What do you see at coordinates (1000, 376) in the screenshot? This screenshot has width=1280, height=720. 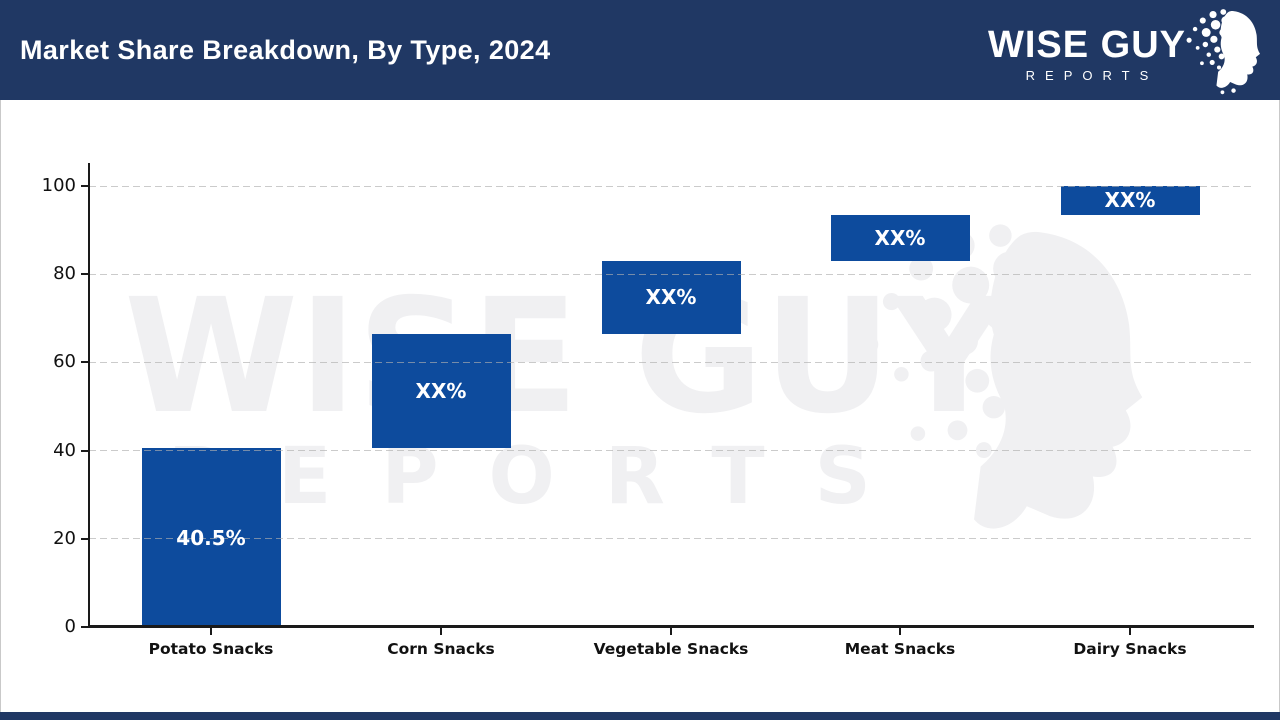 I see `watermark-head-icon` at bounding box center [1000, 376].